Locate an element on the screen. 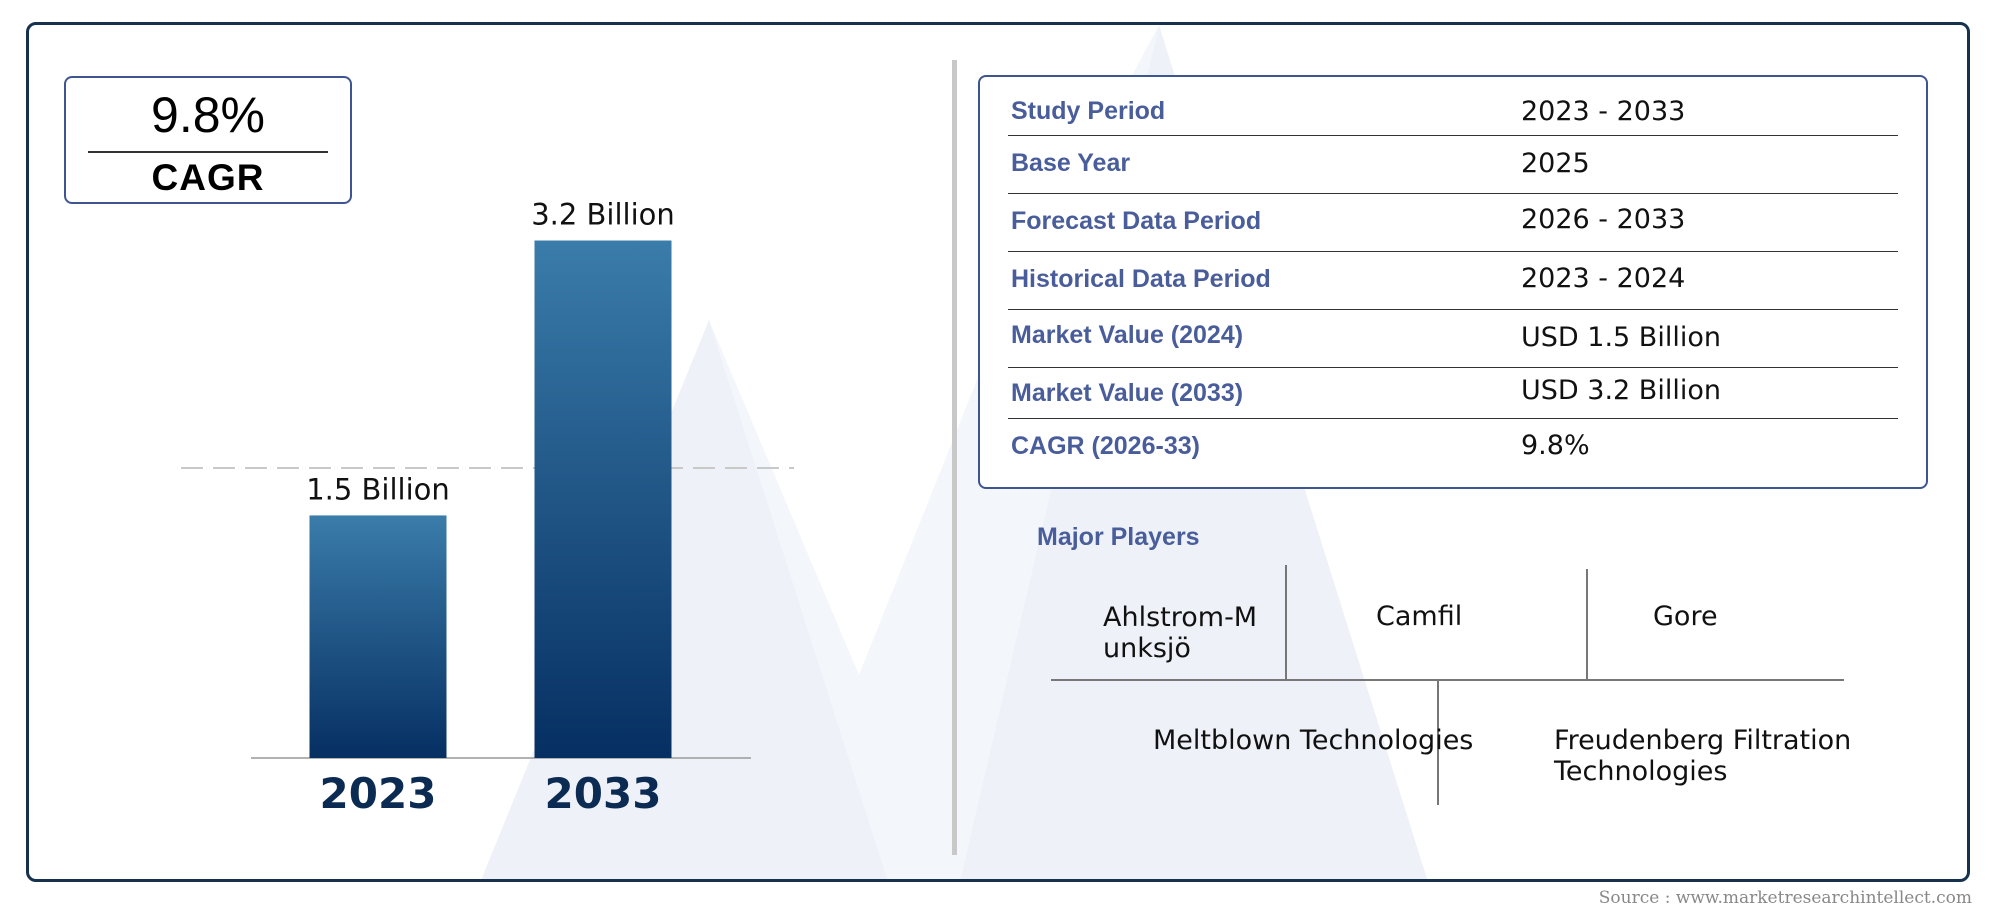 The image size is (2000, 917). player-meltblown-technologies: Meltblown Technologies is located at coordinates (1313, 740).